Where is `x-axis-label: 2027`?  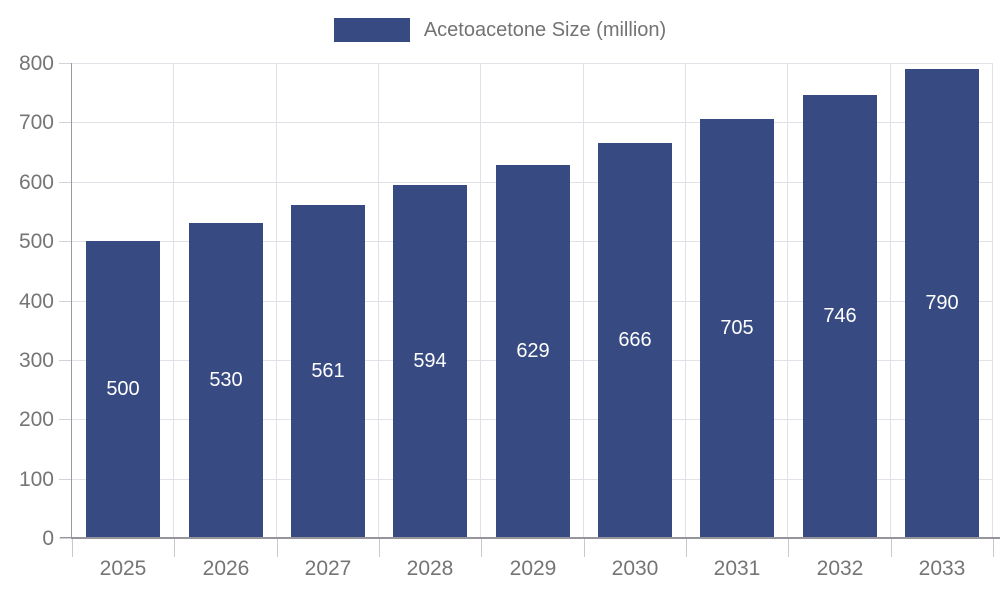
x-axis-label: 2027 is located at coordinates (328, 568).